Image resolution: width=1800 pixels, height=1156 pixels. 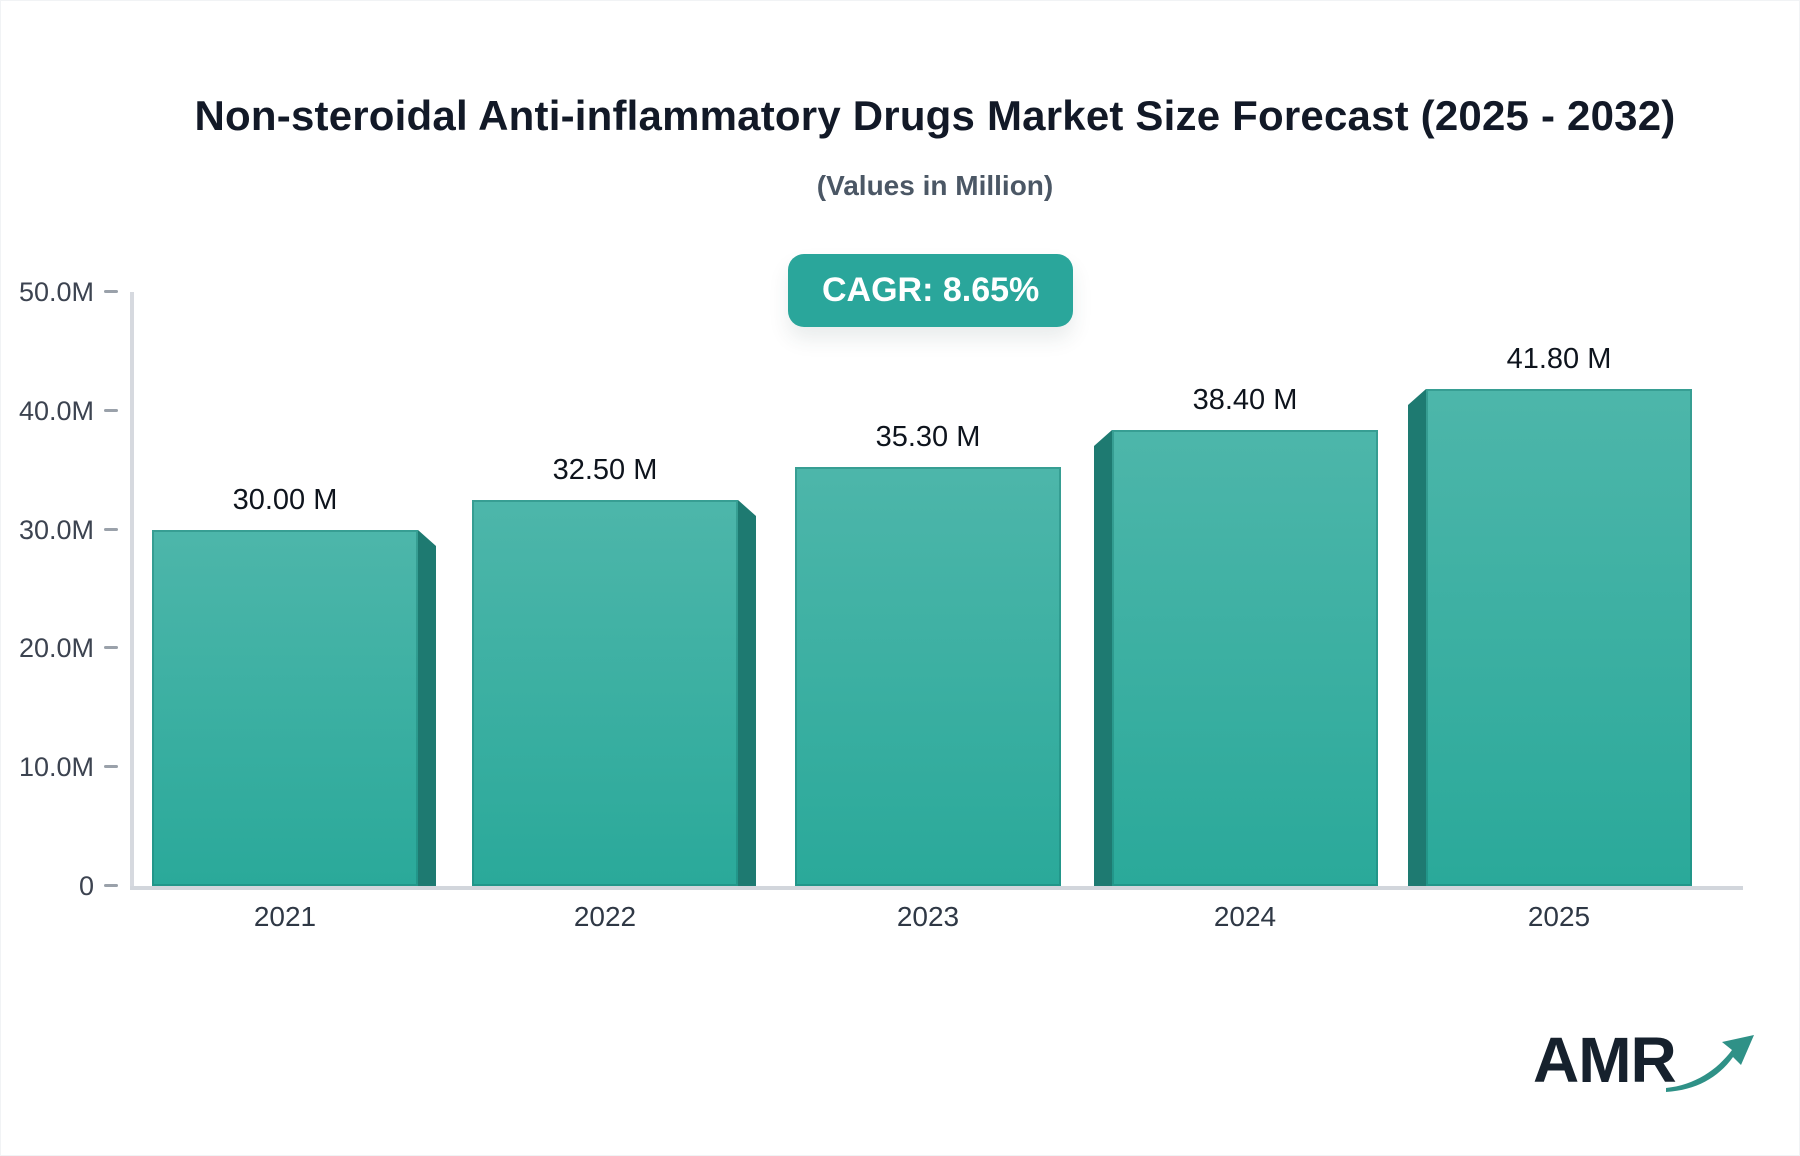 I want to click on amr-logo-text: AMR, so click(x=1605, y=1060).